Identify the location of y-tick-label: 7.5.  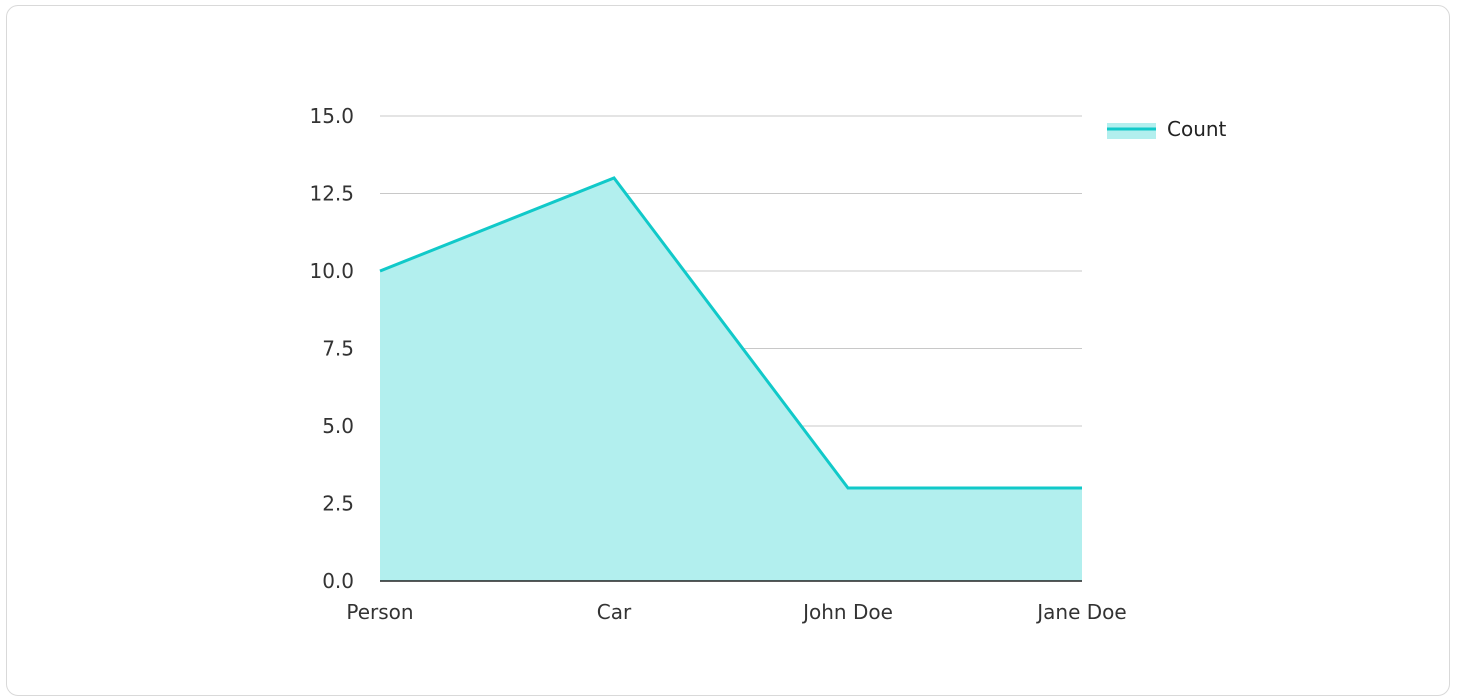
(338, 349).